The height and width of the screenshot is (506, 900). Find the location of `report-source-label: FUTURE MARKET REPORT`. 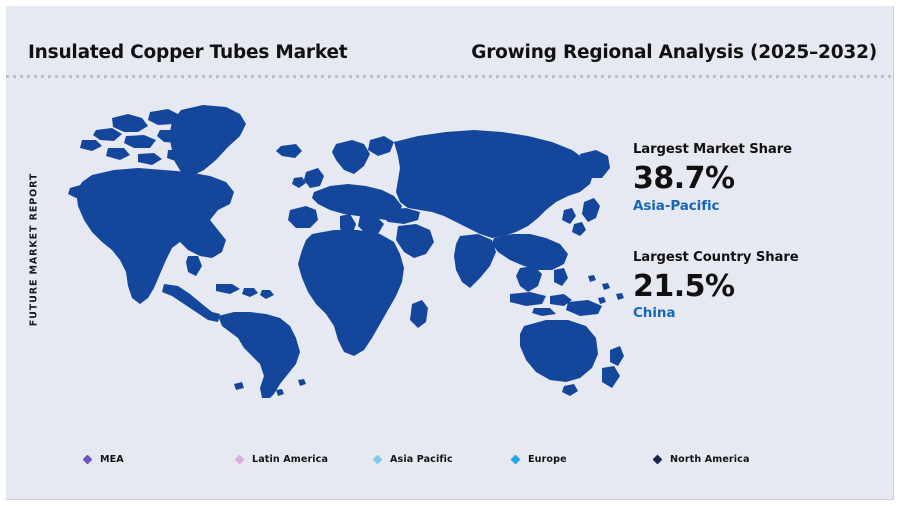

report-source-label: FUTURE MARKET REPORT is located at coordinates (34, 249).